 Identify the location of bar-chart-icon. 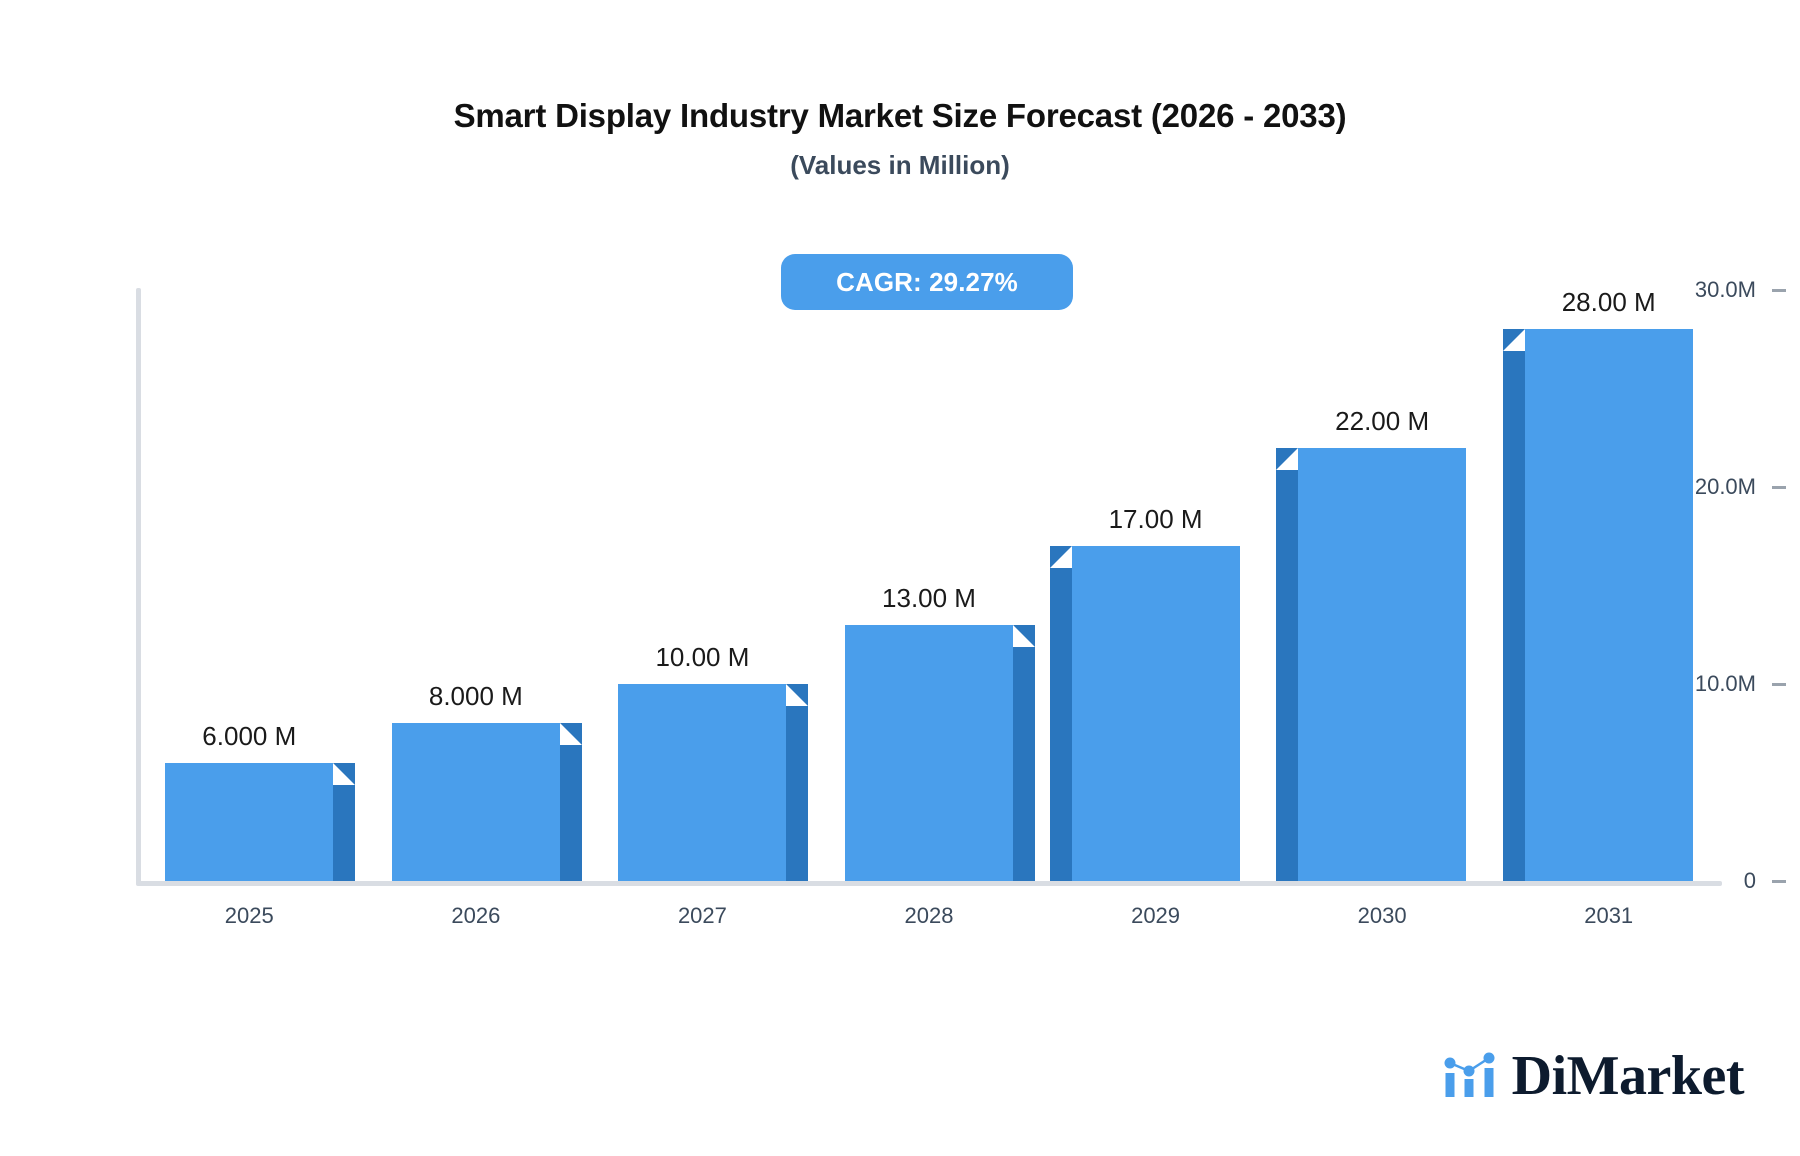
(1470, 1076).